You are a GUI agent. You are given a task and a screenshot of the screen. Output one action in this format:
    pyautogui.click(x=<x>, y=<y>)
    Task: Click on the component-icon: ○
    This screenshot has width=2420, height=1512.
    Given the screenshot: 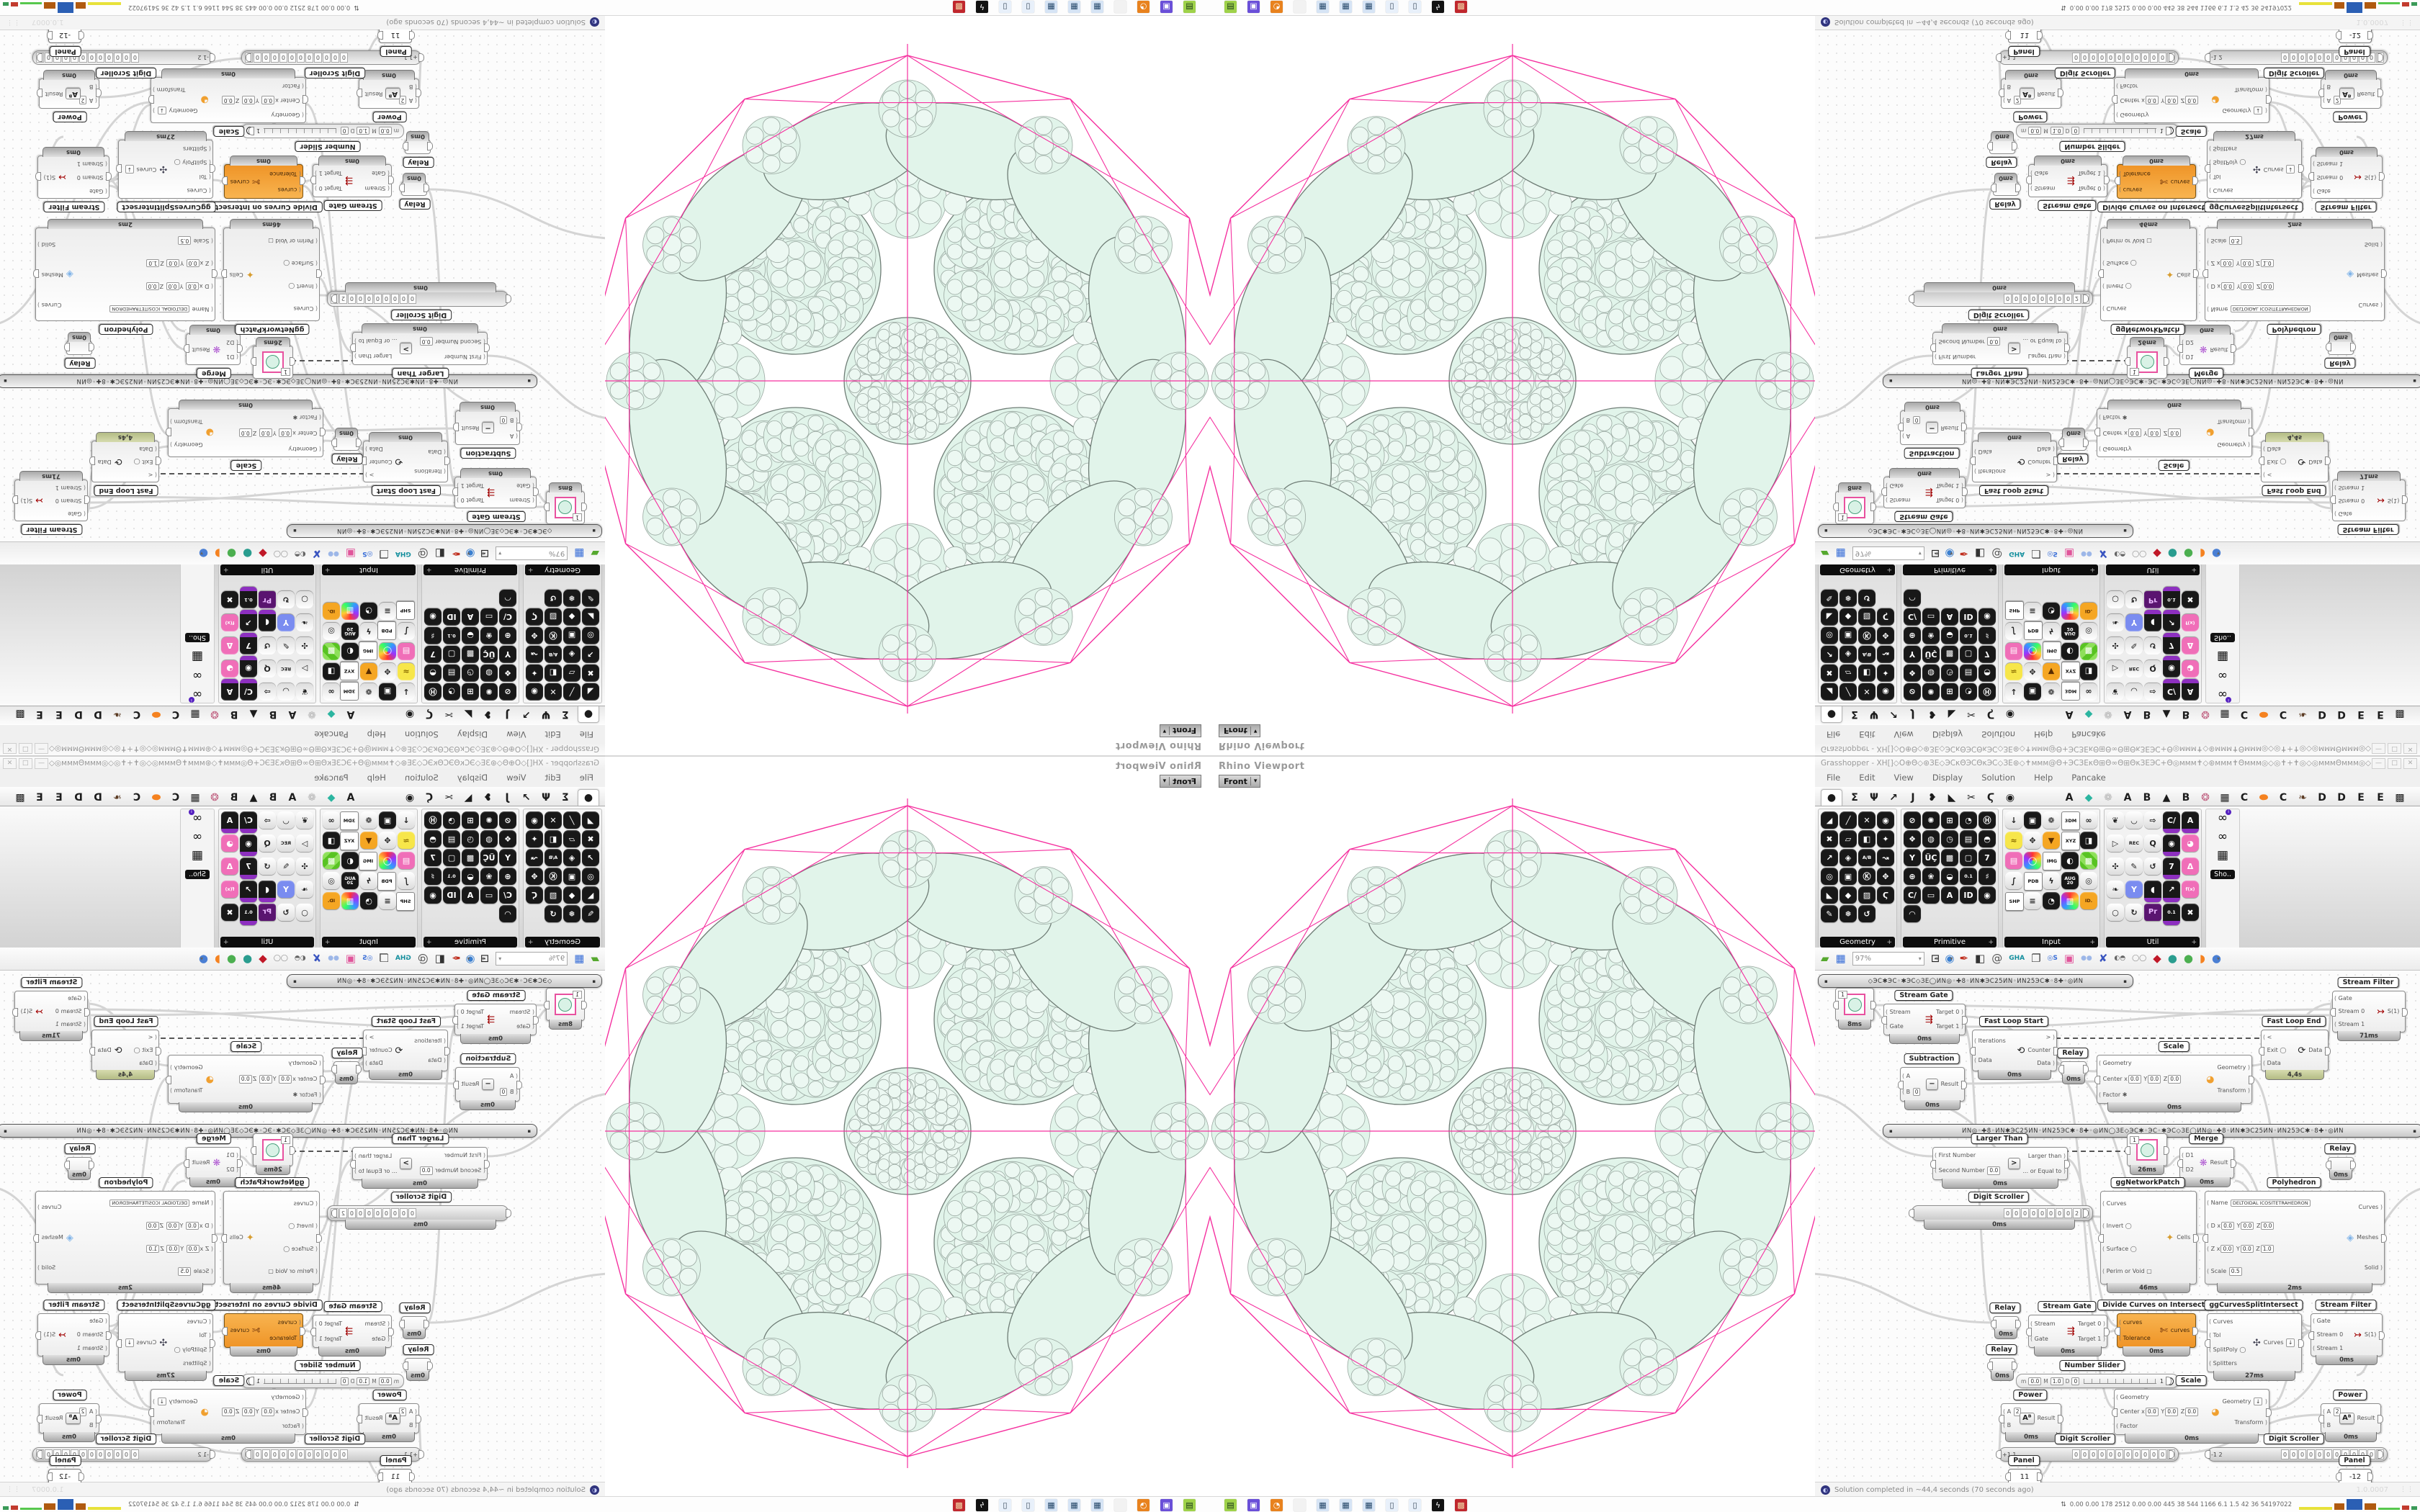 What is the action you would take?
    pyautogui.click(x=304, y=599)
    